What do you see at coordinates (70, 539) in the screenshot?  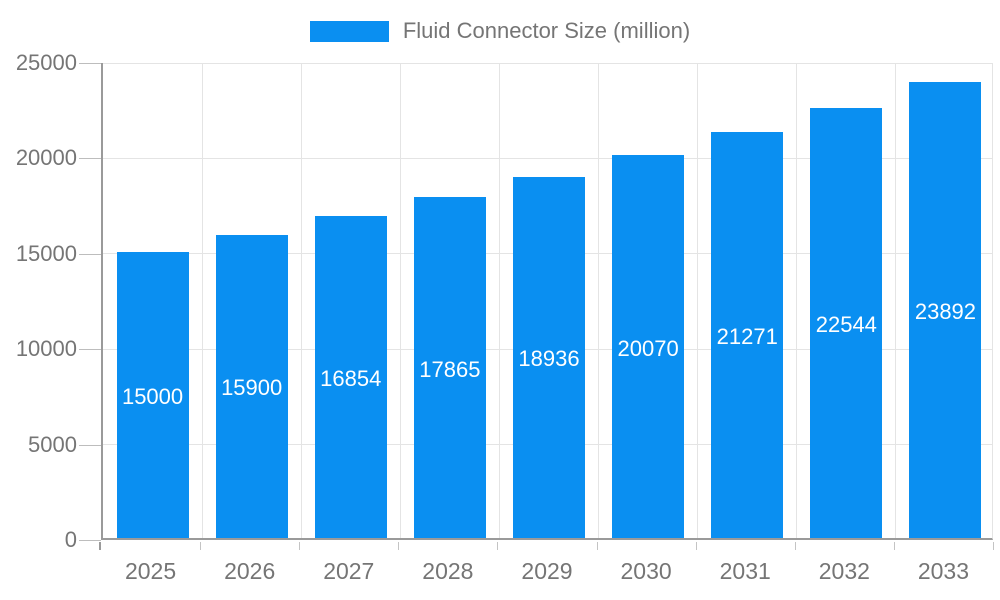 I see `y-tick-label: 0` at bounding box center [70, 539].